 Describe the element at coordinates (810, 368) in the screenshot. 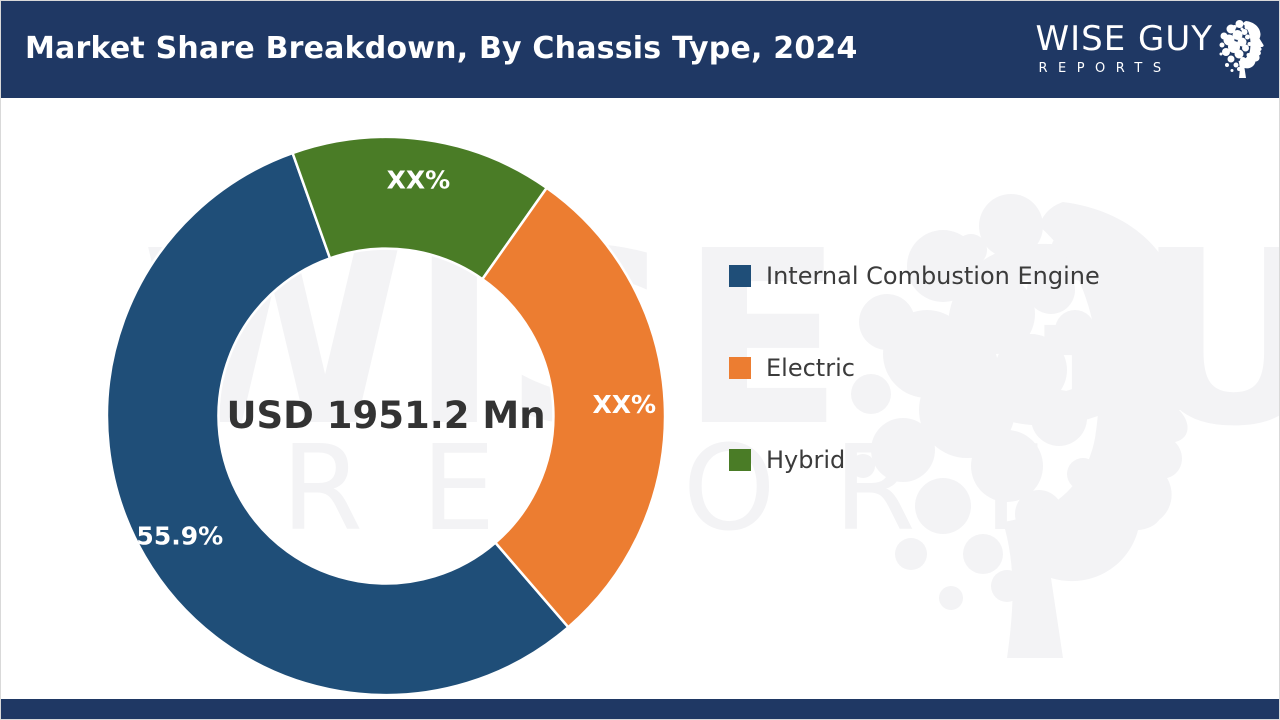

I see `legend-label: Electric` at that location.